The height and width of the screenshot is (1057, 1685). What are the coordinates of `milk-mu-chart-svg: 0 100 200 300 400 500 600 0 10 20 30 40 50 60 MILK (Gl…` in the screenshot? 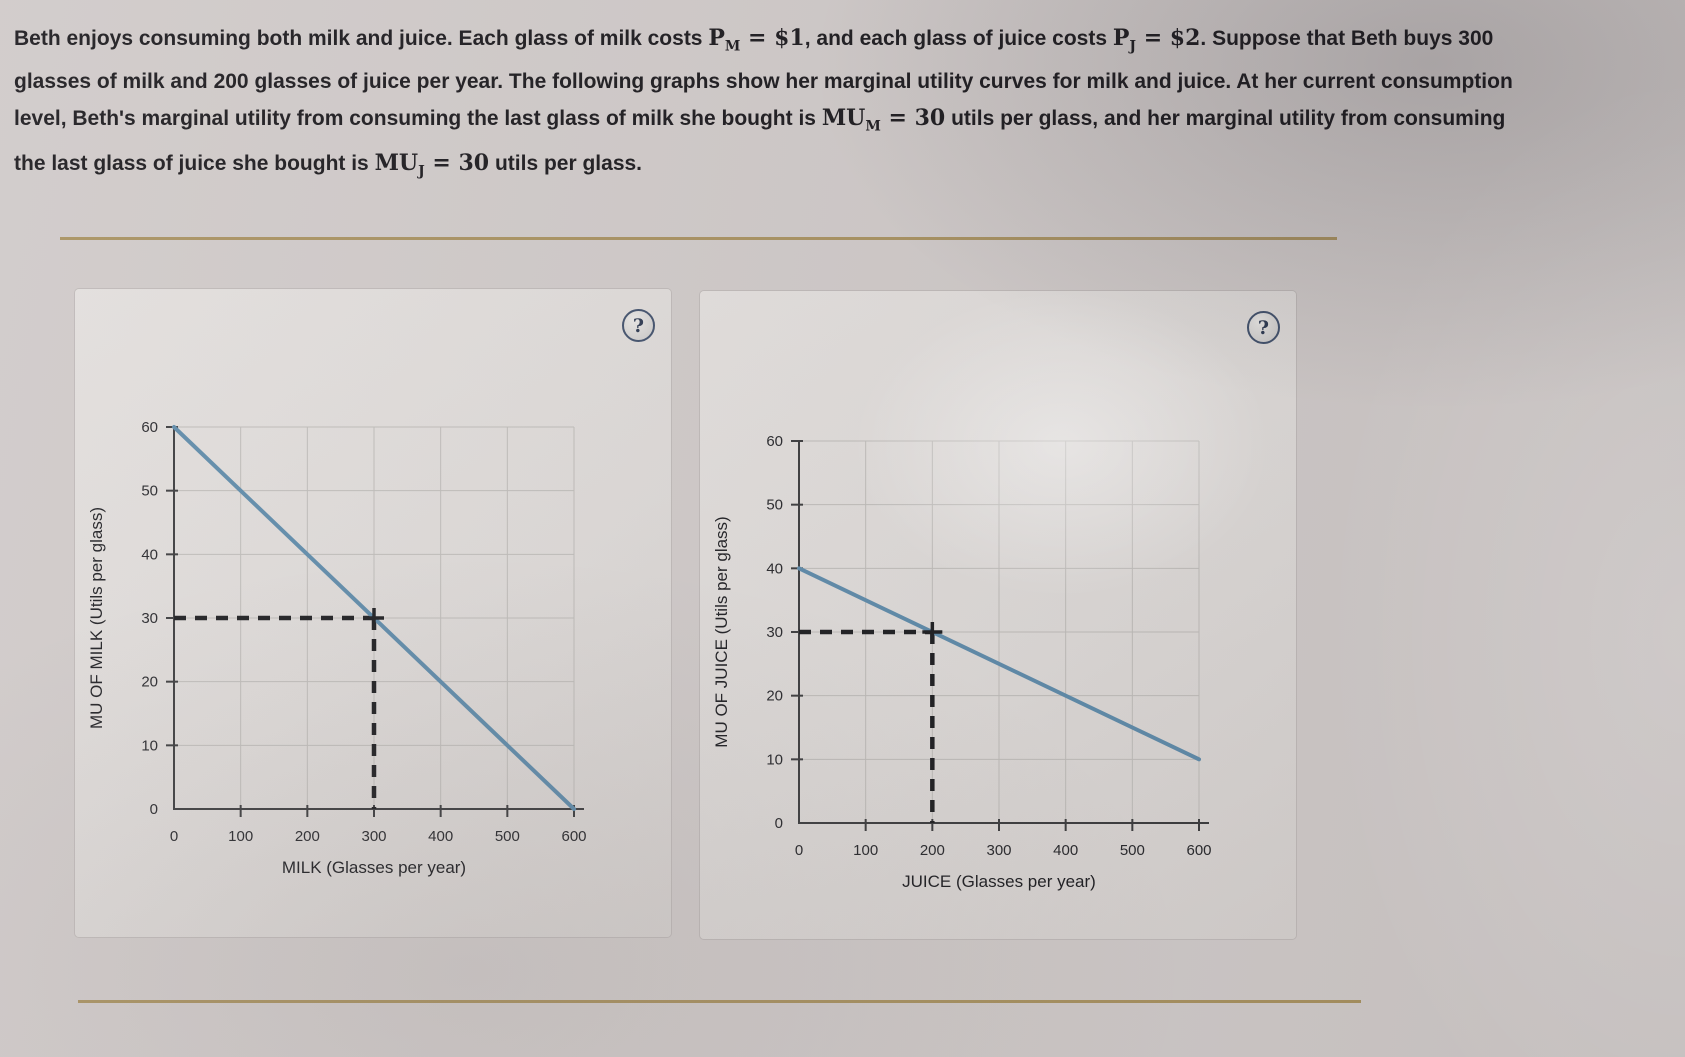 It's located at (337, 648).